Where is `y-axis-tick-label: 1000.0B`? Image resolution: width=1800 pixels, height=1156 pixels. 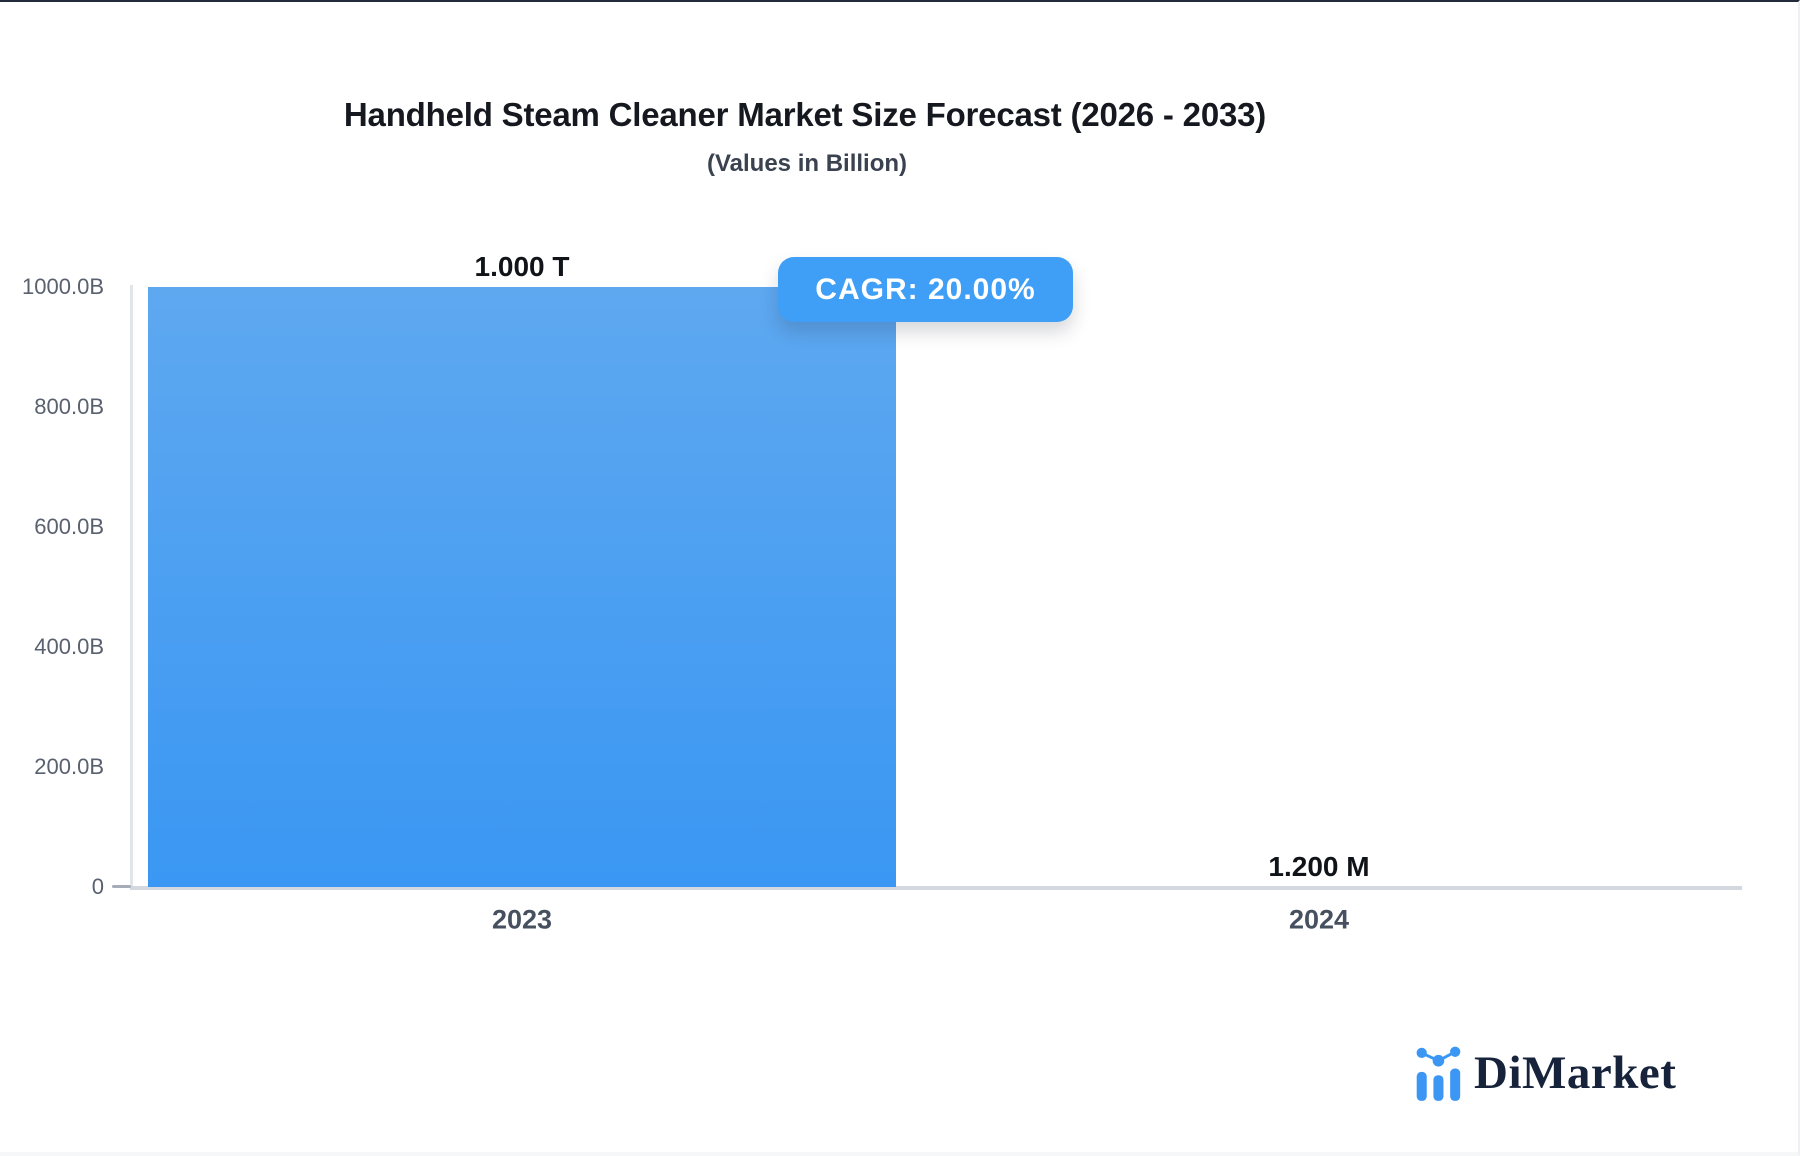
y-axis-tick-label: 1000.0B is located at coordinates (63, 286).